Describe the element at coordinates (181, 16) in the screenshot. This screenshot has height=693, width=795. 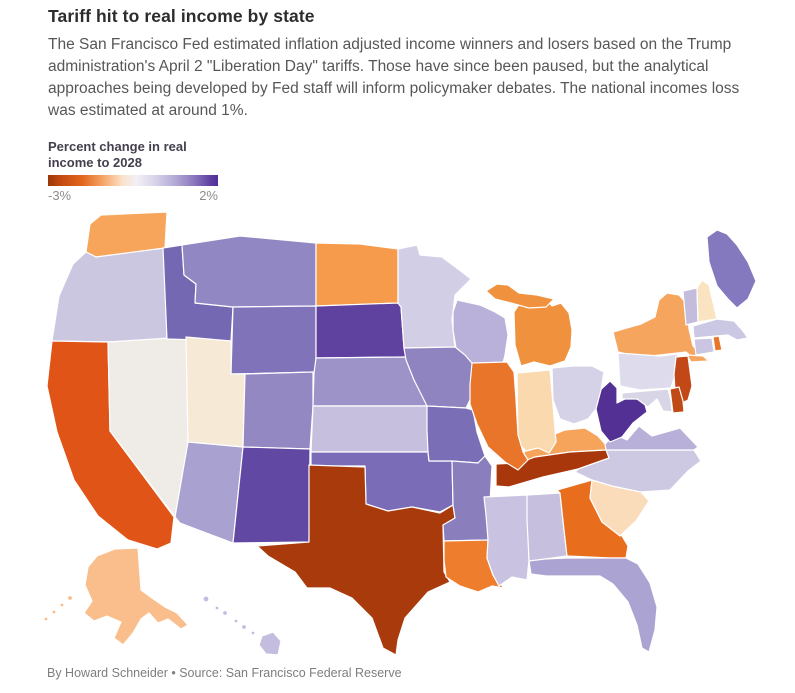
I see `page-title: Tariff hit to real income by state` at that location.